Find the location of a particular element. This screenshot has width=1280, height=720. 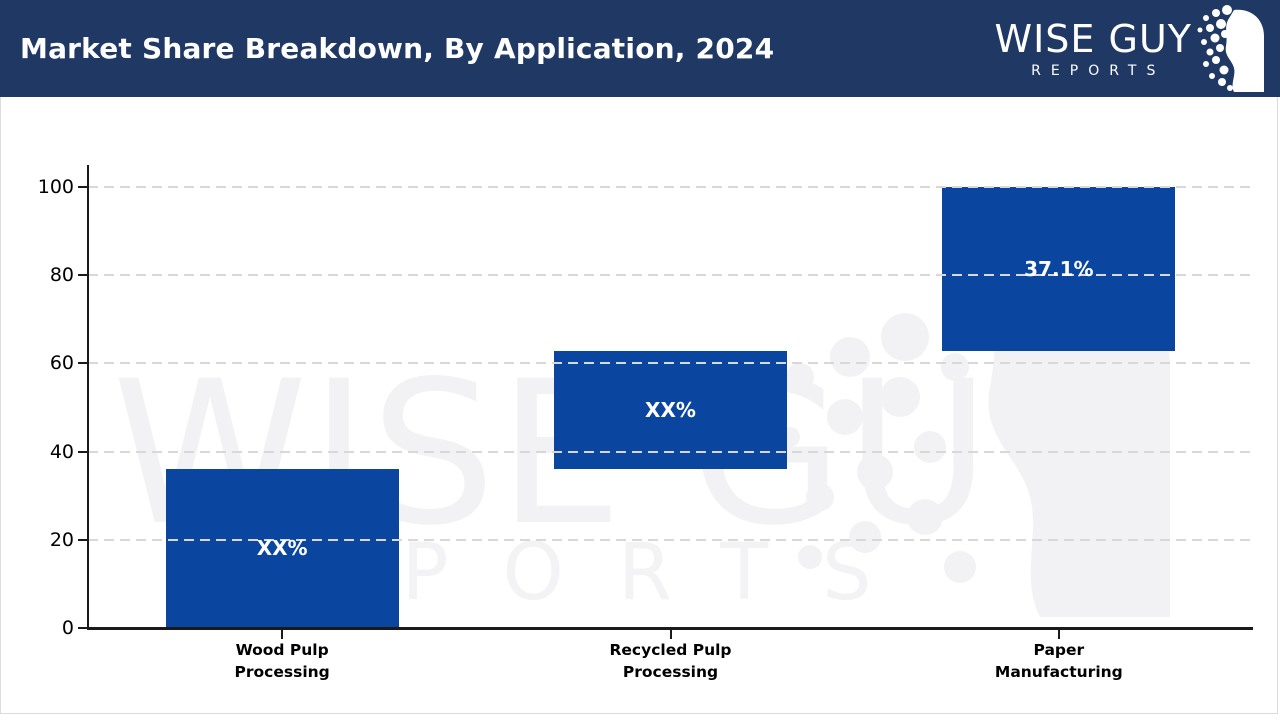

logo-subtitle: REPORTS is located at coordinates (1098, 70).